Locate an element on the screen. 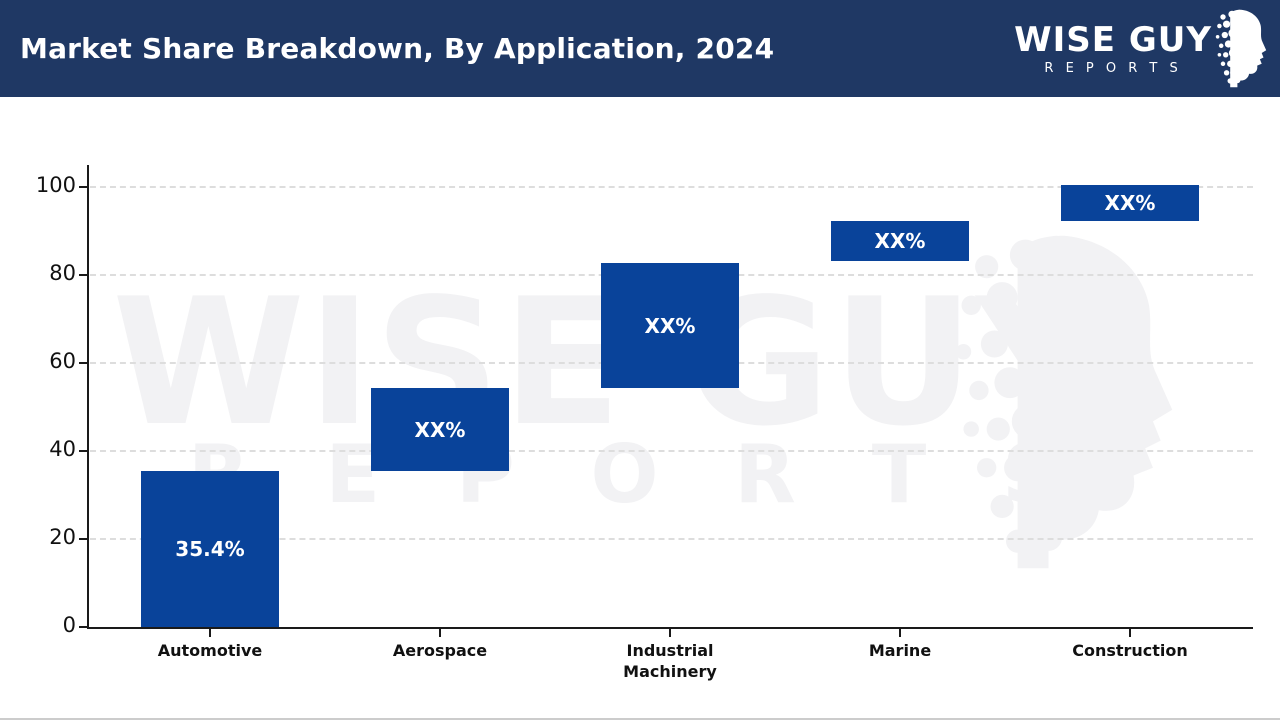 The height and width of the screenshot is (720, 1280). wiseguy-logo-reports: R E P O R T S is located at coordinates (1113, 68).